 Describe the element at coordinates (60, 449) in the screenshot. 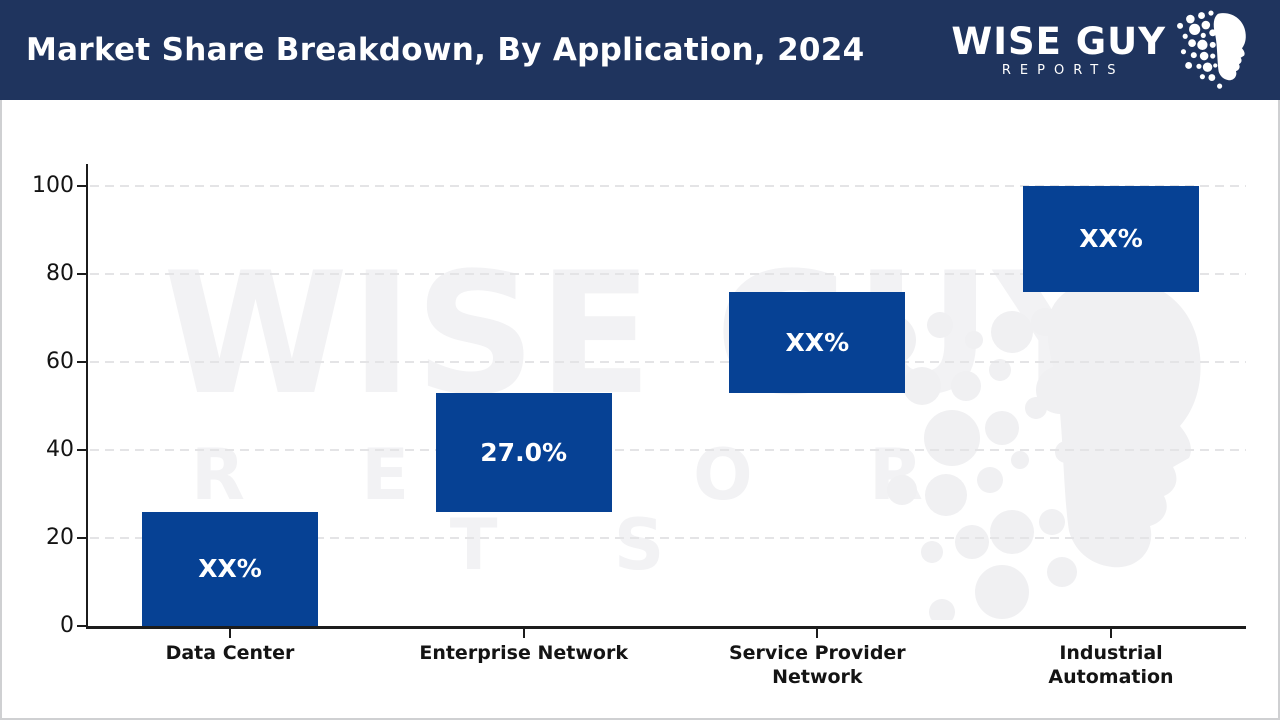

I see `y-tick-label: 40` at that location.